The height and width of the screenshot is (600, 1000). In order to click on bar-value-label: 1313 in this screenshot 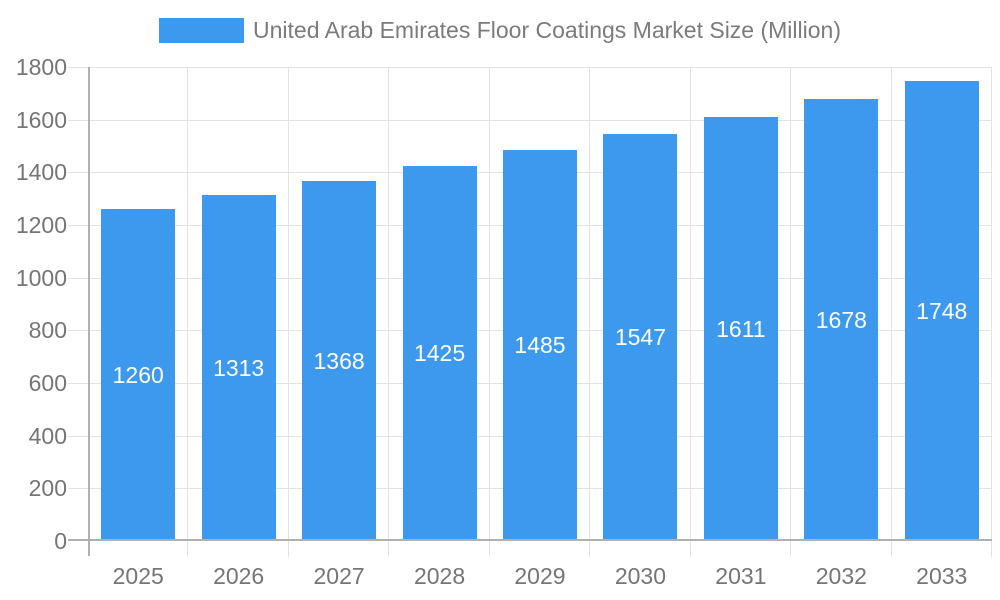, I will do `click(239, 368)`.